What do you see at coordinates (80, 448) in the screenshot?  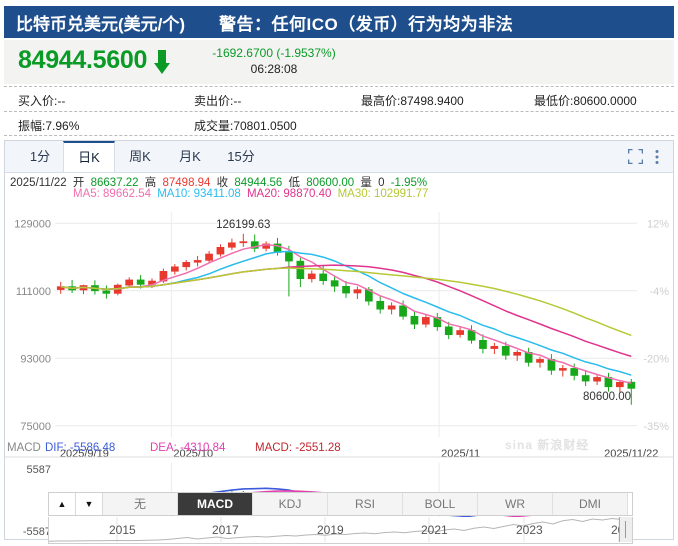 I see `svg-text: DIF: -5586.48` at bounding box center [80, 448].